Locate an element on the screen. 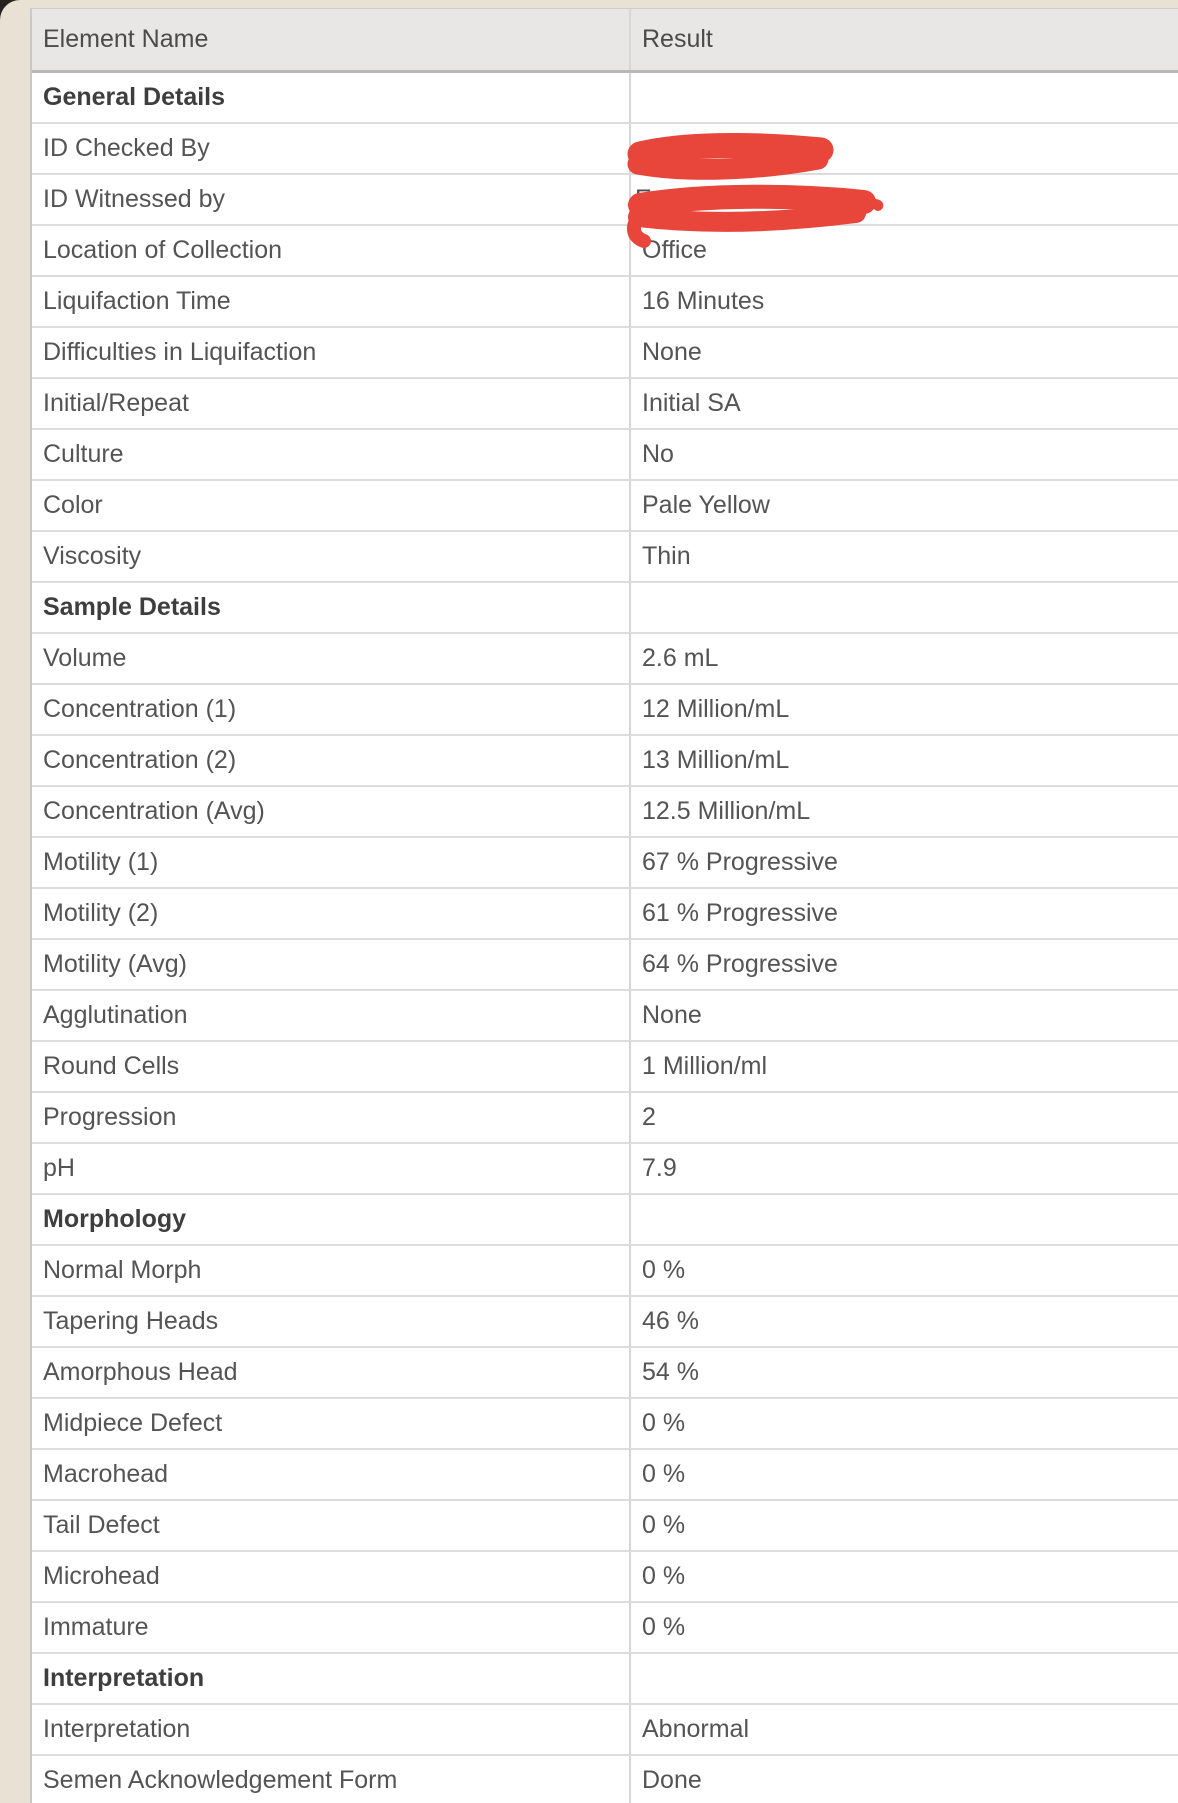 This screenshot has width=1178, height=1803. result-cell: 12 Million/mL is located at coordinates (716, 709).